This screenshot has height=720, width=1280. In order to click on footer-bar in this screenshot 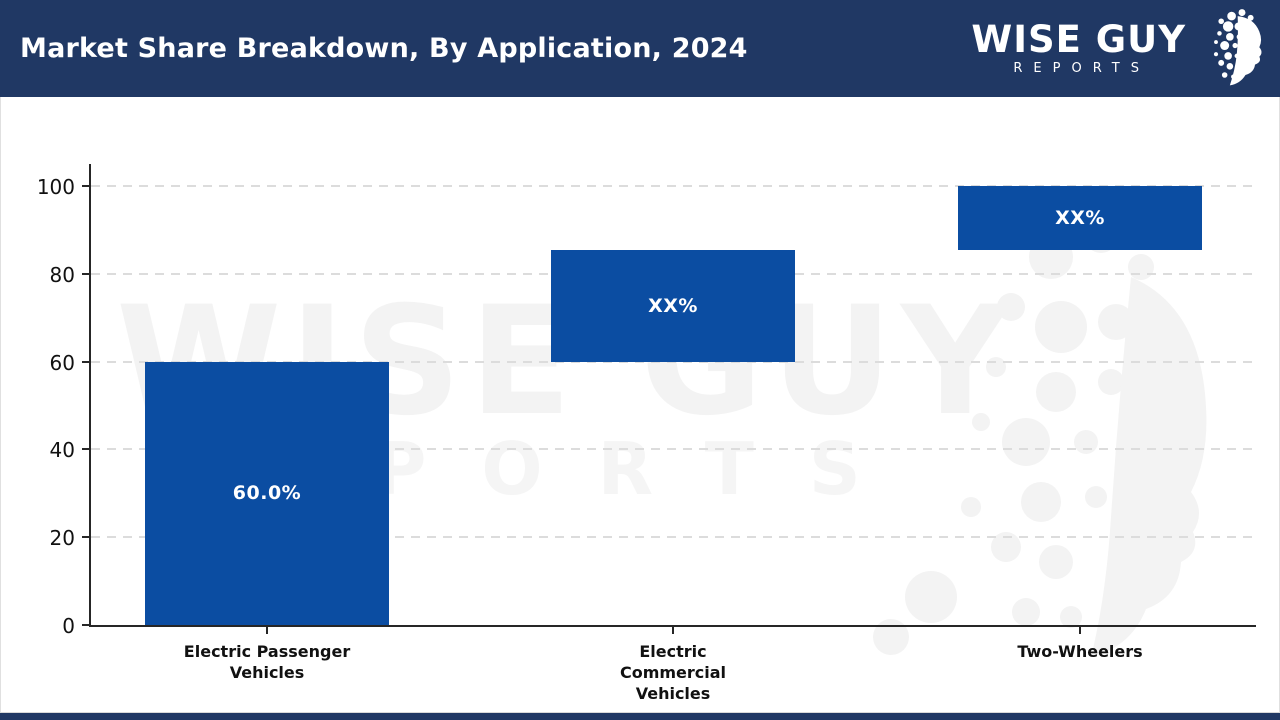, I will do `click(640, 716)`.